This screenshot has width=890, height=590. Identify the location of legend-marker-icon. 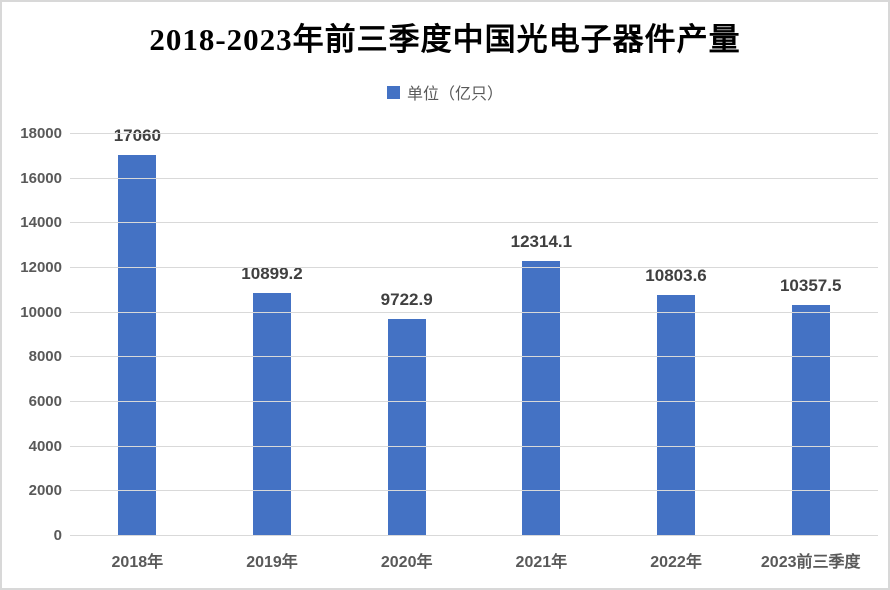
(393, 92).